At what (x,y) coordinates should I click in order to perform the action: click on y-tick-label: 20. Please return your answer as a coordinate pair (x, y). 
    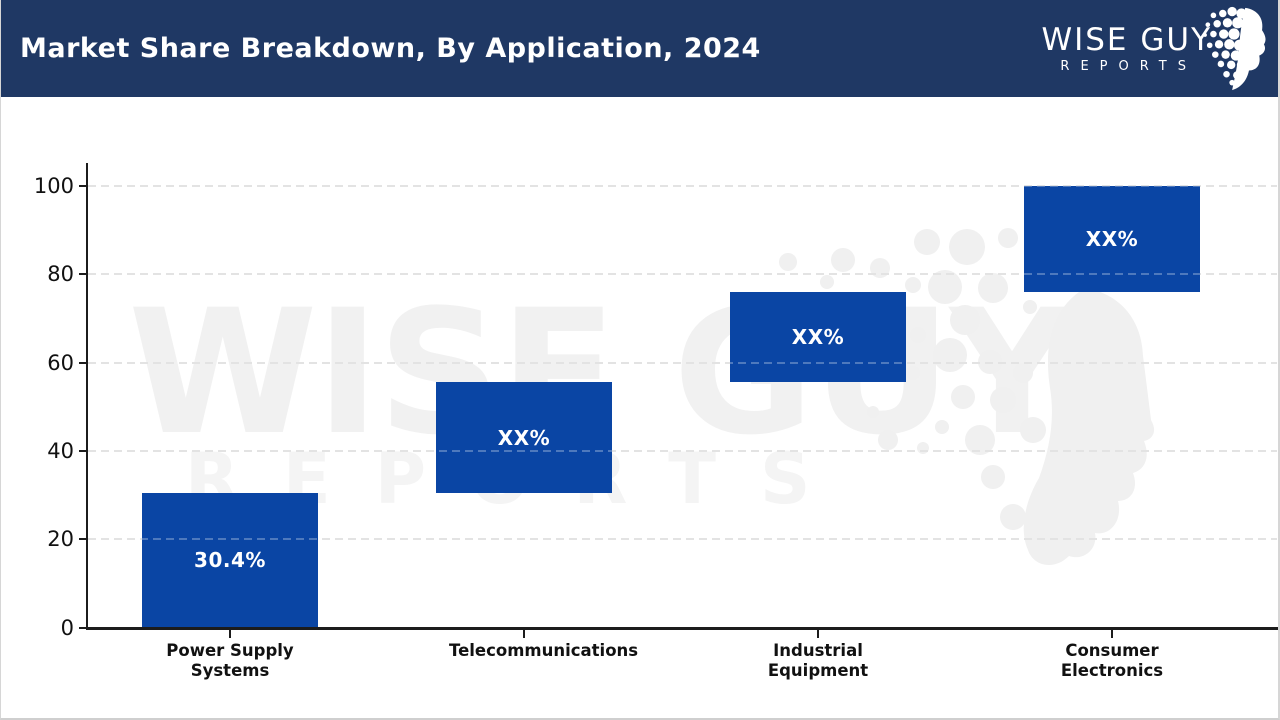
    Looking at the image, I should click on (60, 539).